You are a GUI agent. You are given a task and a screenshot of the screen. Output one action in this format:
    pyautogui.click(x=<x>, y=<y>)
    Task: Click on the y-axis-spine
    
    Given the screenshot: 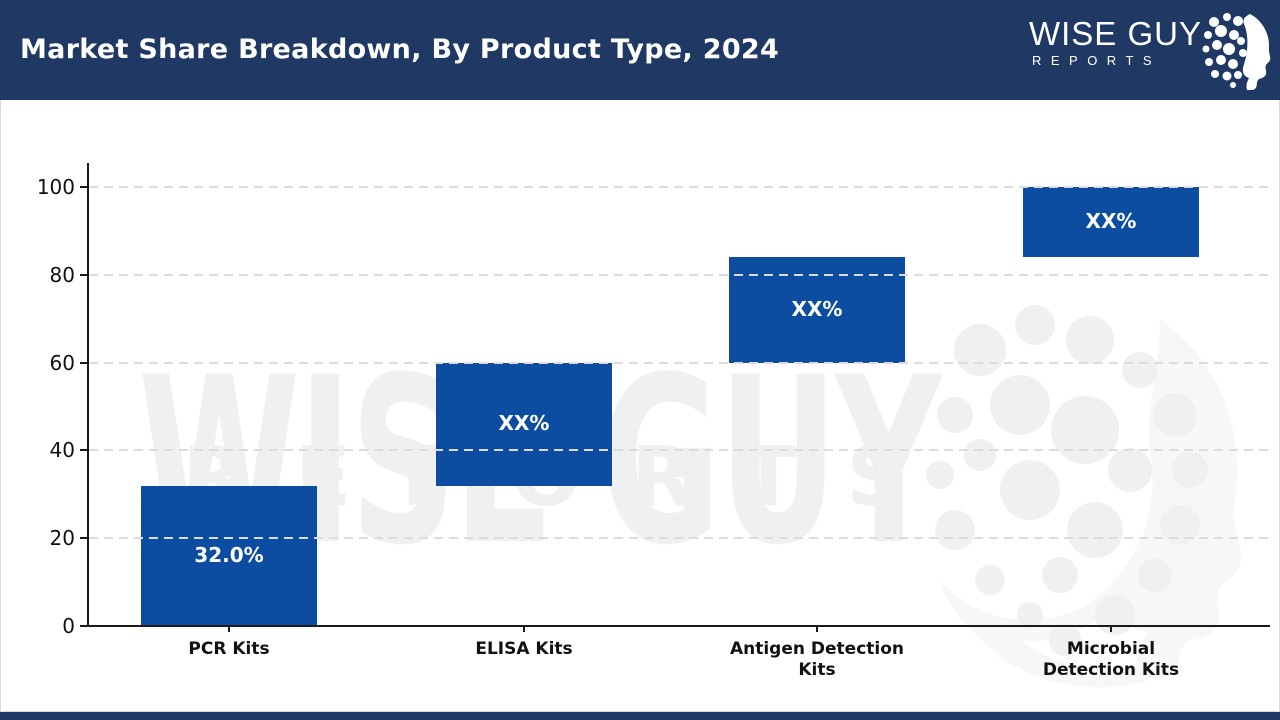 What is the action you would take?
    pyautogui.click(x=88, y=395)
    